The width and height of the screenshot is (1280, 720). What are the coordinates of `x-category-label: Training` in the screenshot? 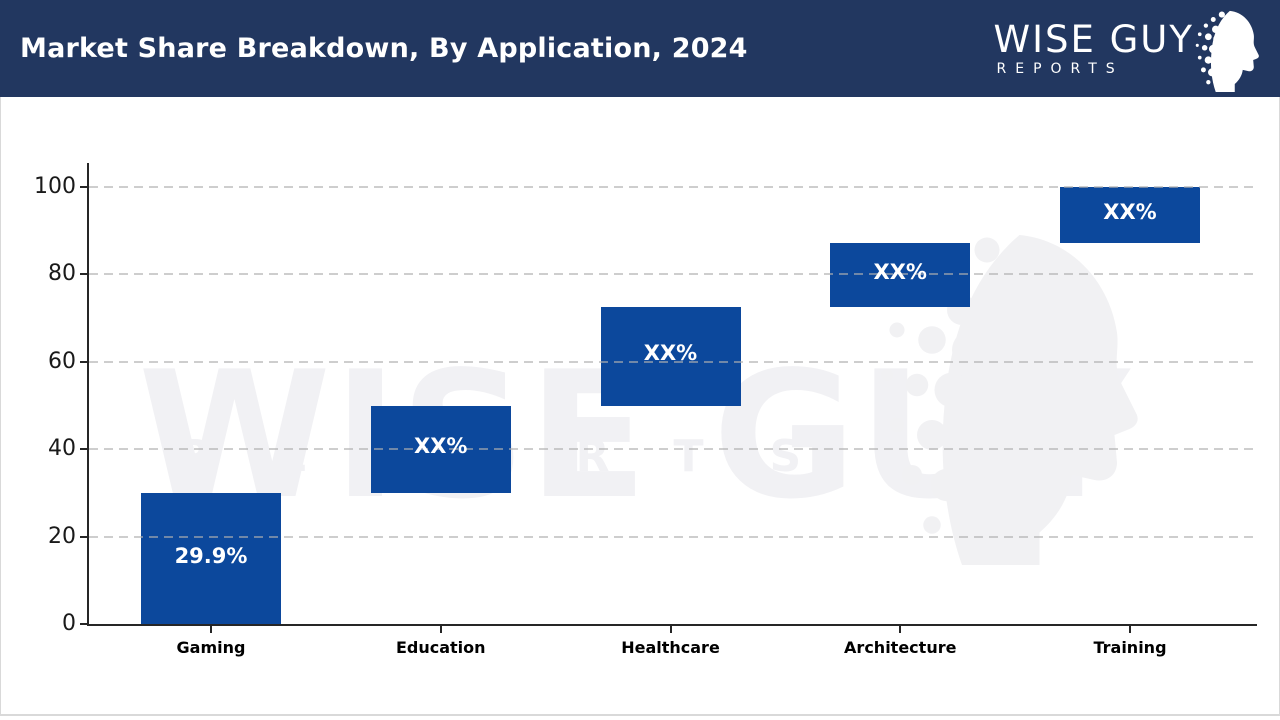 It's located at (1130, 647).